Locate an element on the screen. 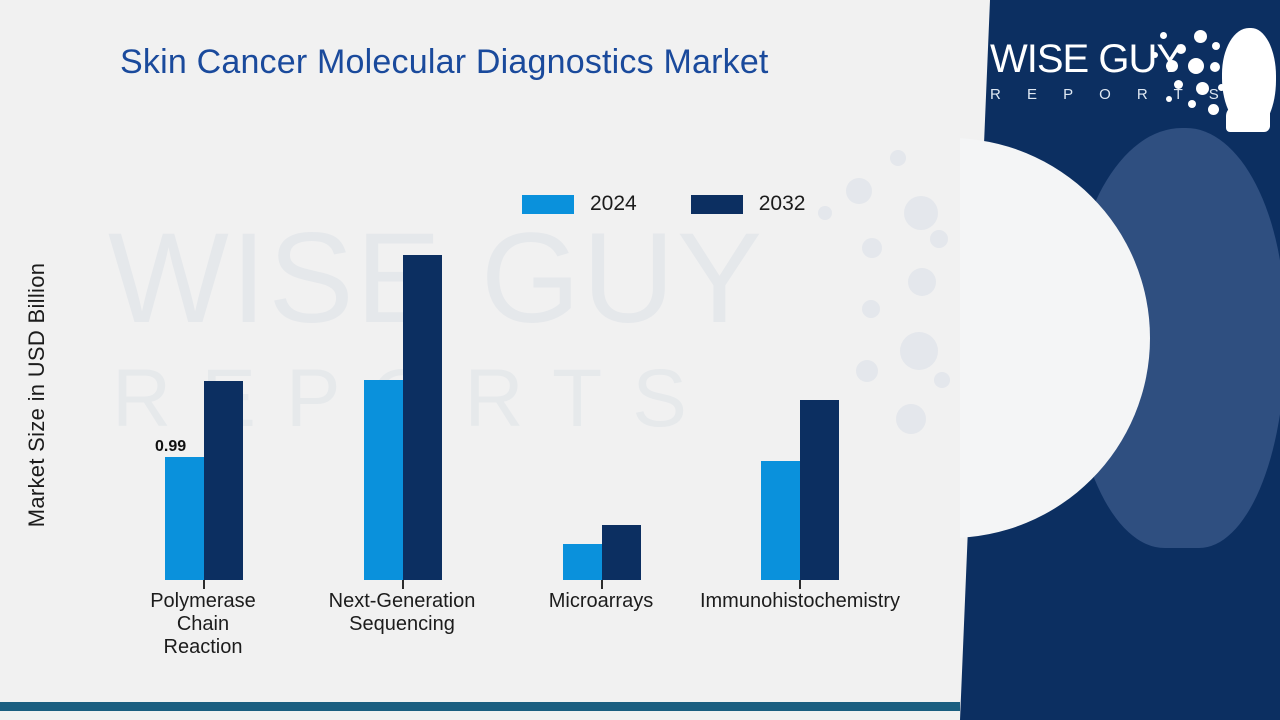  x-axis-label-immunohistochemistry: Immunohistochemistry is located at coordinates (800, 601).